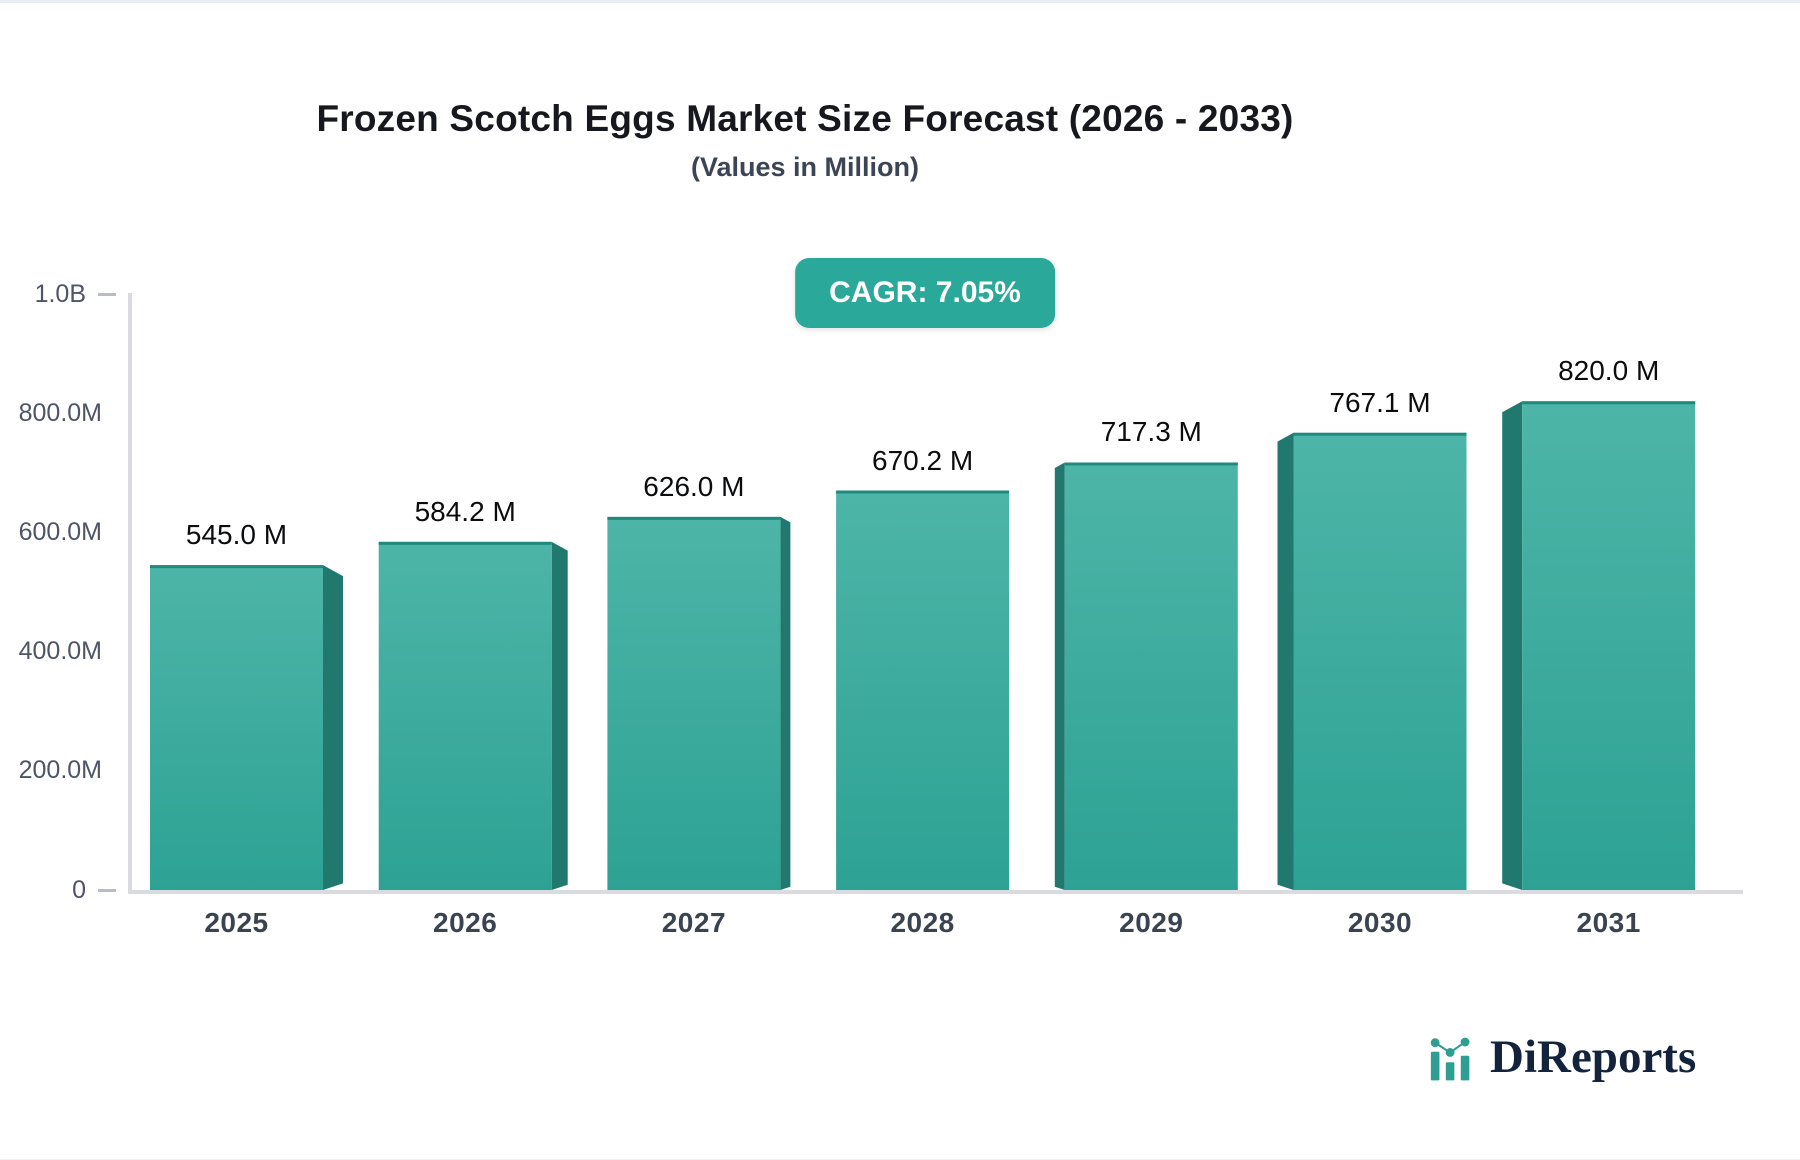  I want to click on chart-subtitle: (Values in Million), so click(805, 167).